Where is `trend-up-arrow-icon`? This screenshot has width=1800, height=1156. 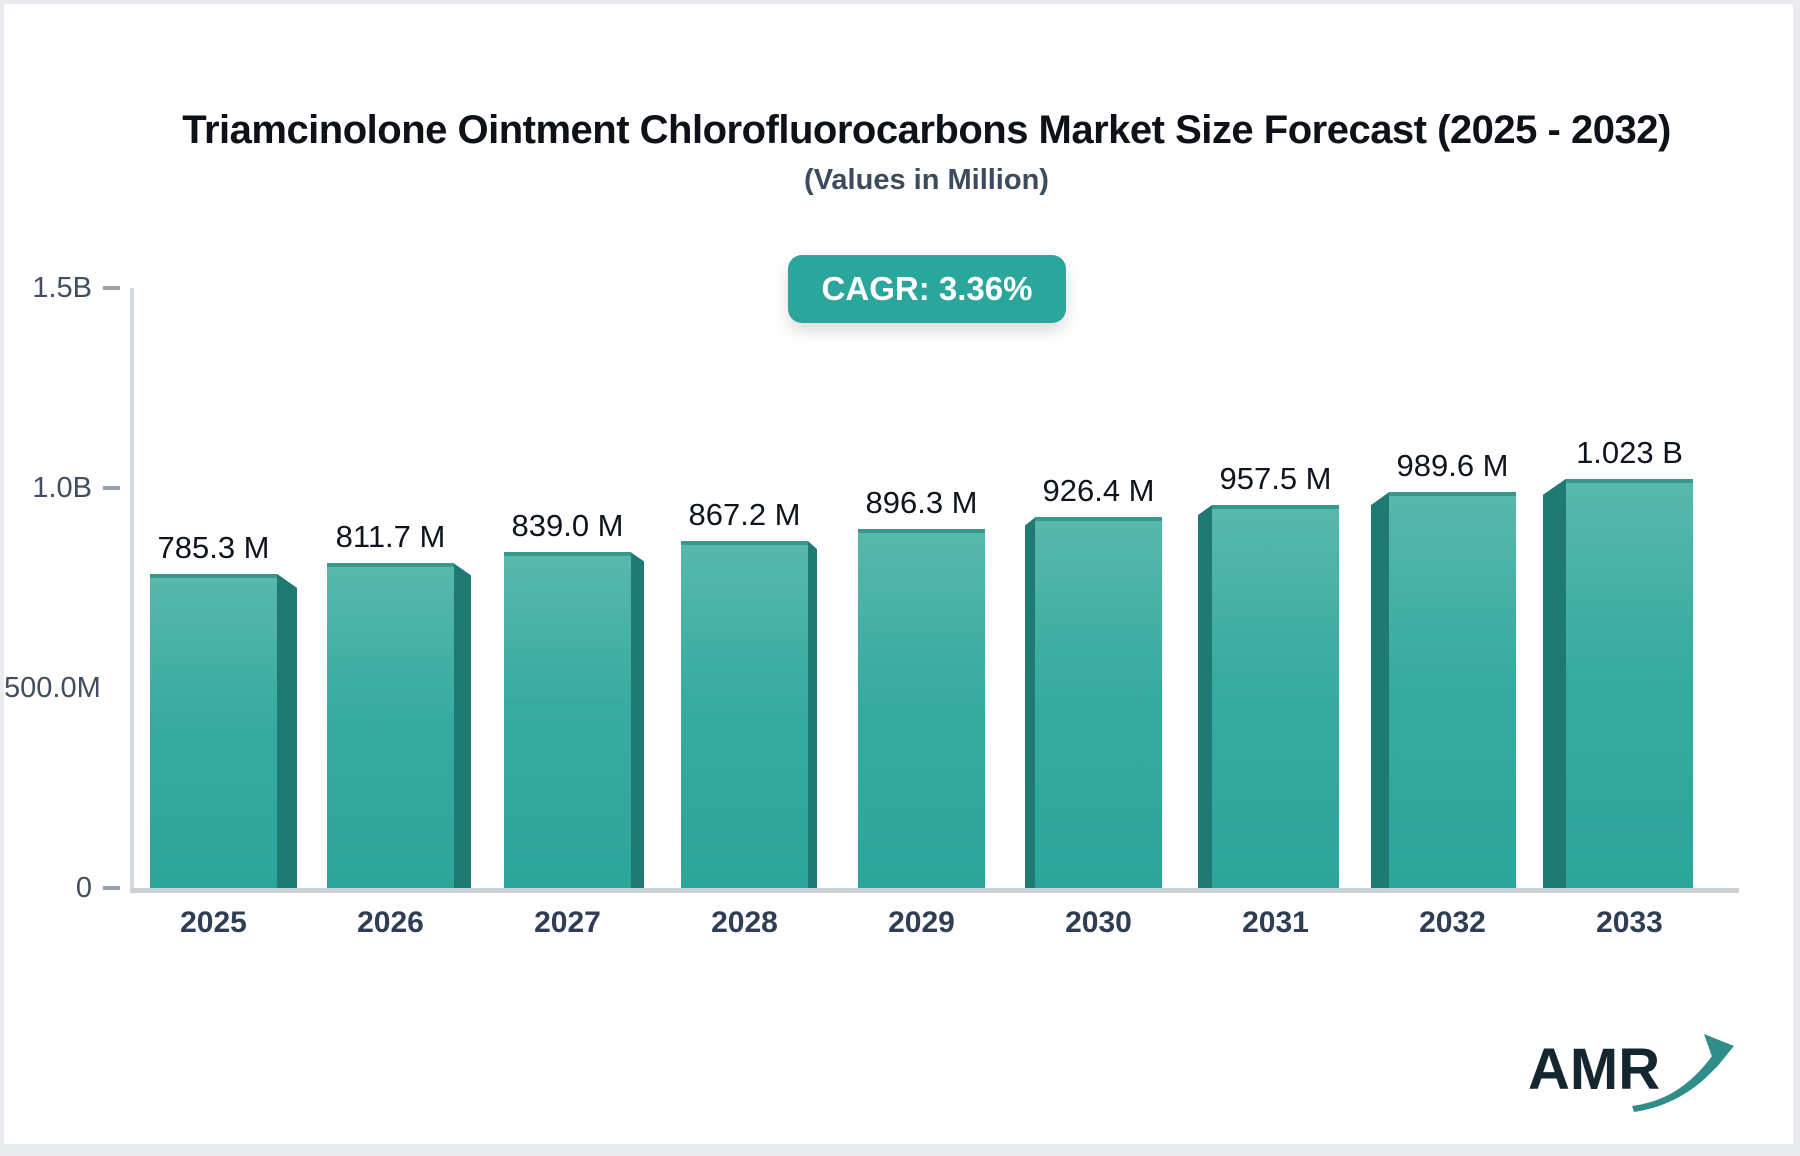 trend-up-arrow-icon is located at coordinates (1683, 1073).